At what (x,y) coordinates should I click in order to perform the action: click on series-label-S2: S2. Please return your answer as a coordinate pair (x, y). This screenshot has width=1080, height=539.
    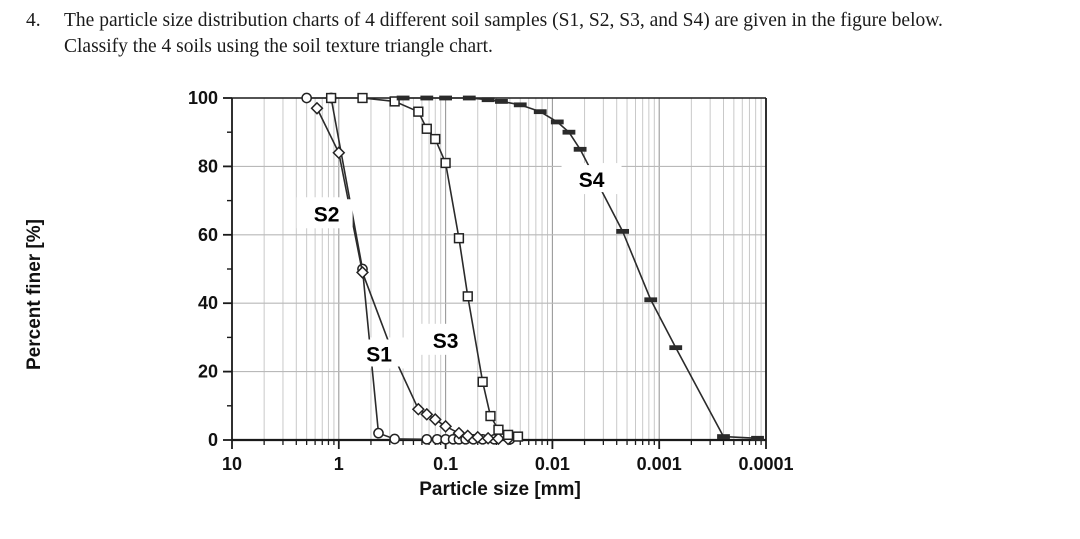
    Looking at the image, I should click on (327, 214).